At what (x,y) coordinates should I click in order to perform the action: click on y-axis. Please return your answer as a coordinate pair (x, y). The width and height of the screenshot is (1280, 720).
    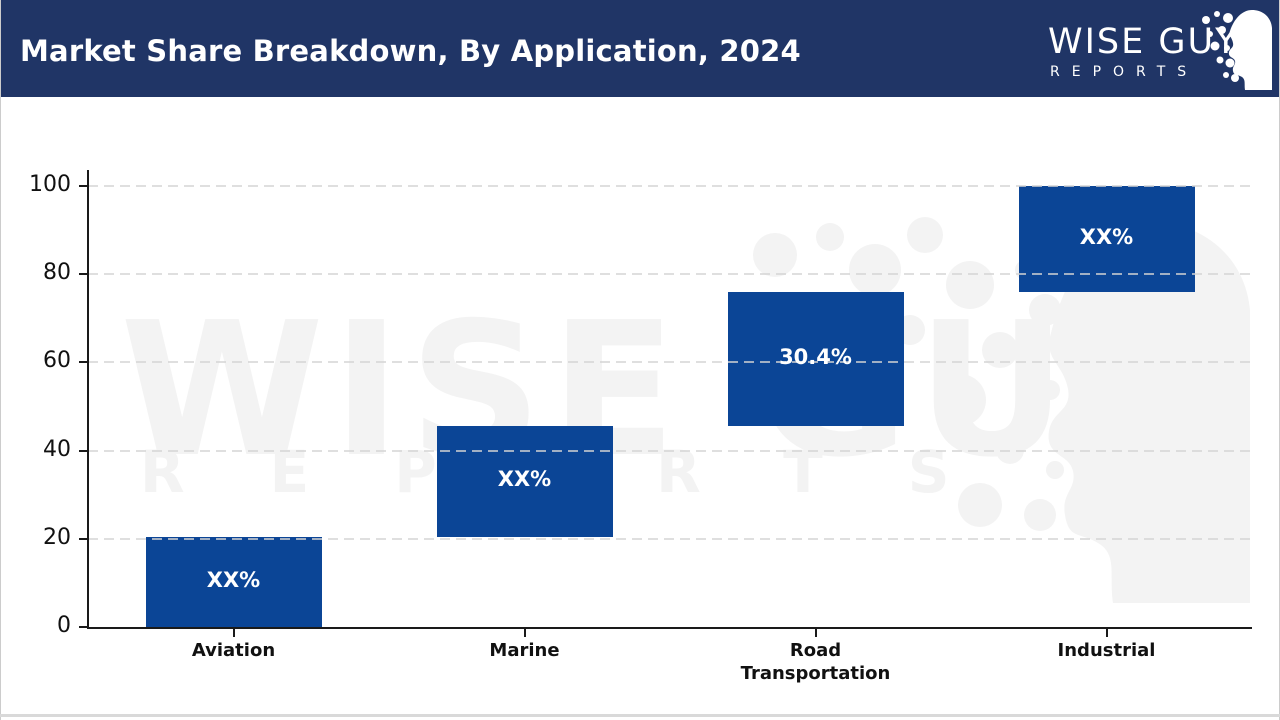
    Looking at the image, I should click on (88, 399).